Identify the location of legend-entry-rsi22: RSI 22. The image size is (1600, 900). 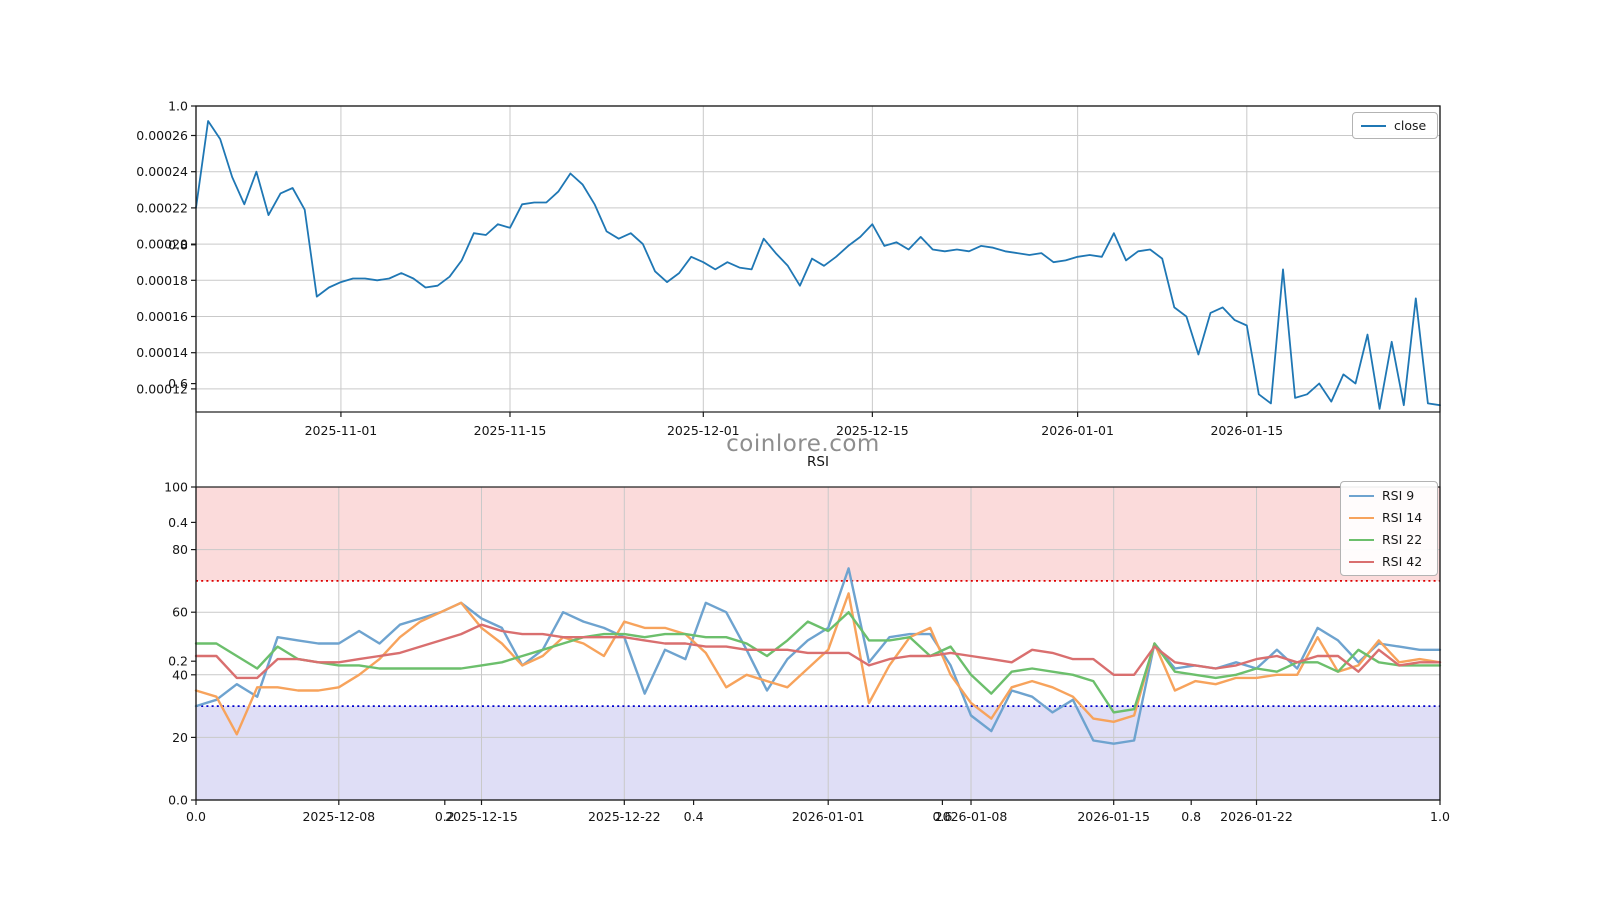
(1389, 539).